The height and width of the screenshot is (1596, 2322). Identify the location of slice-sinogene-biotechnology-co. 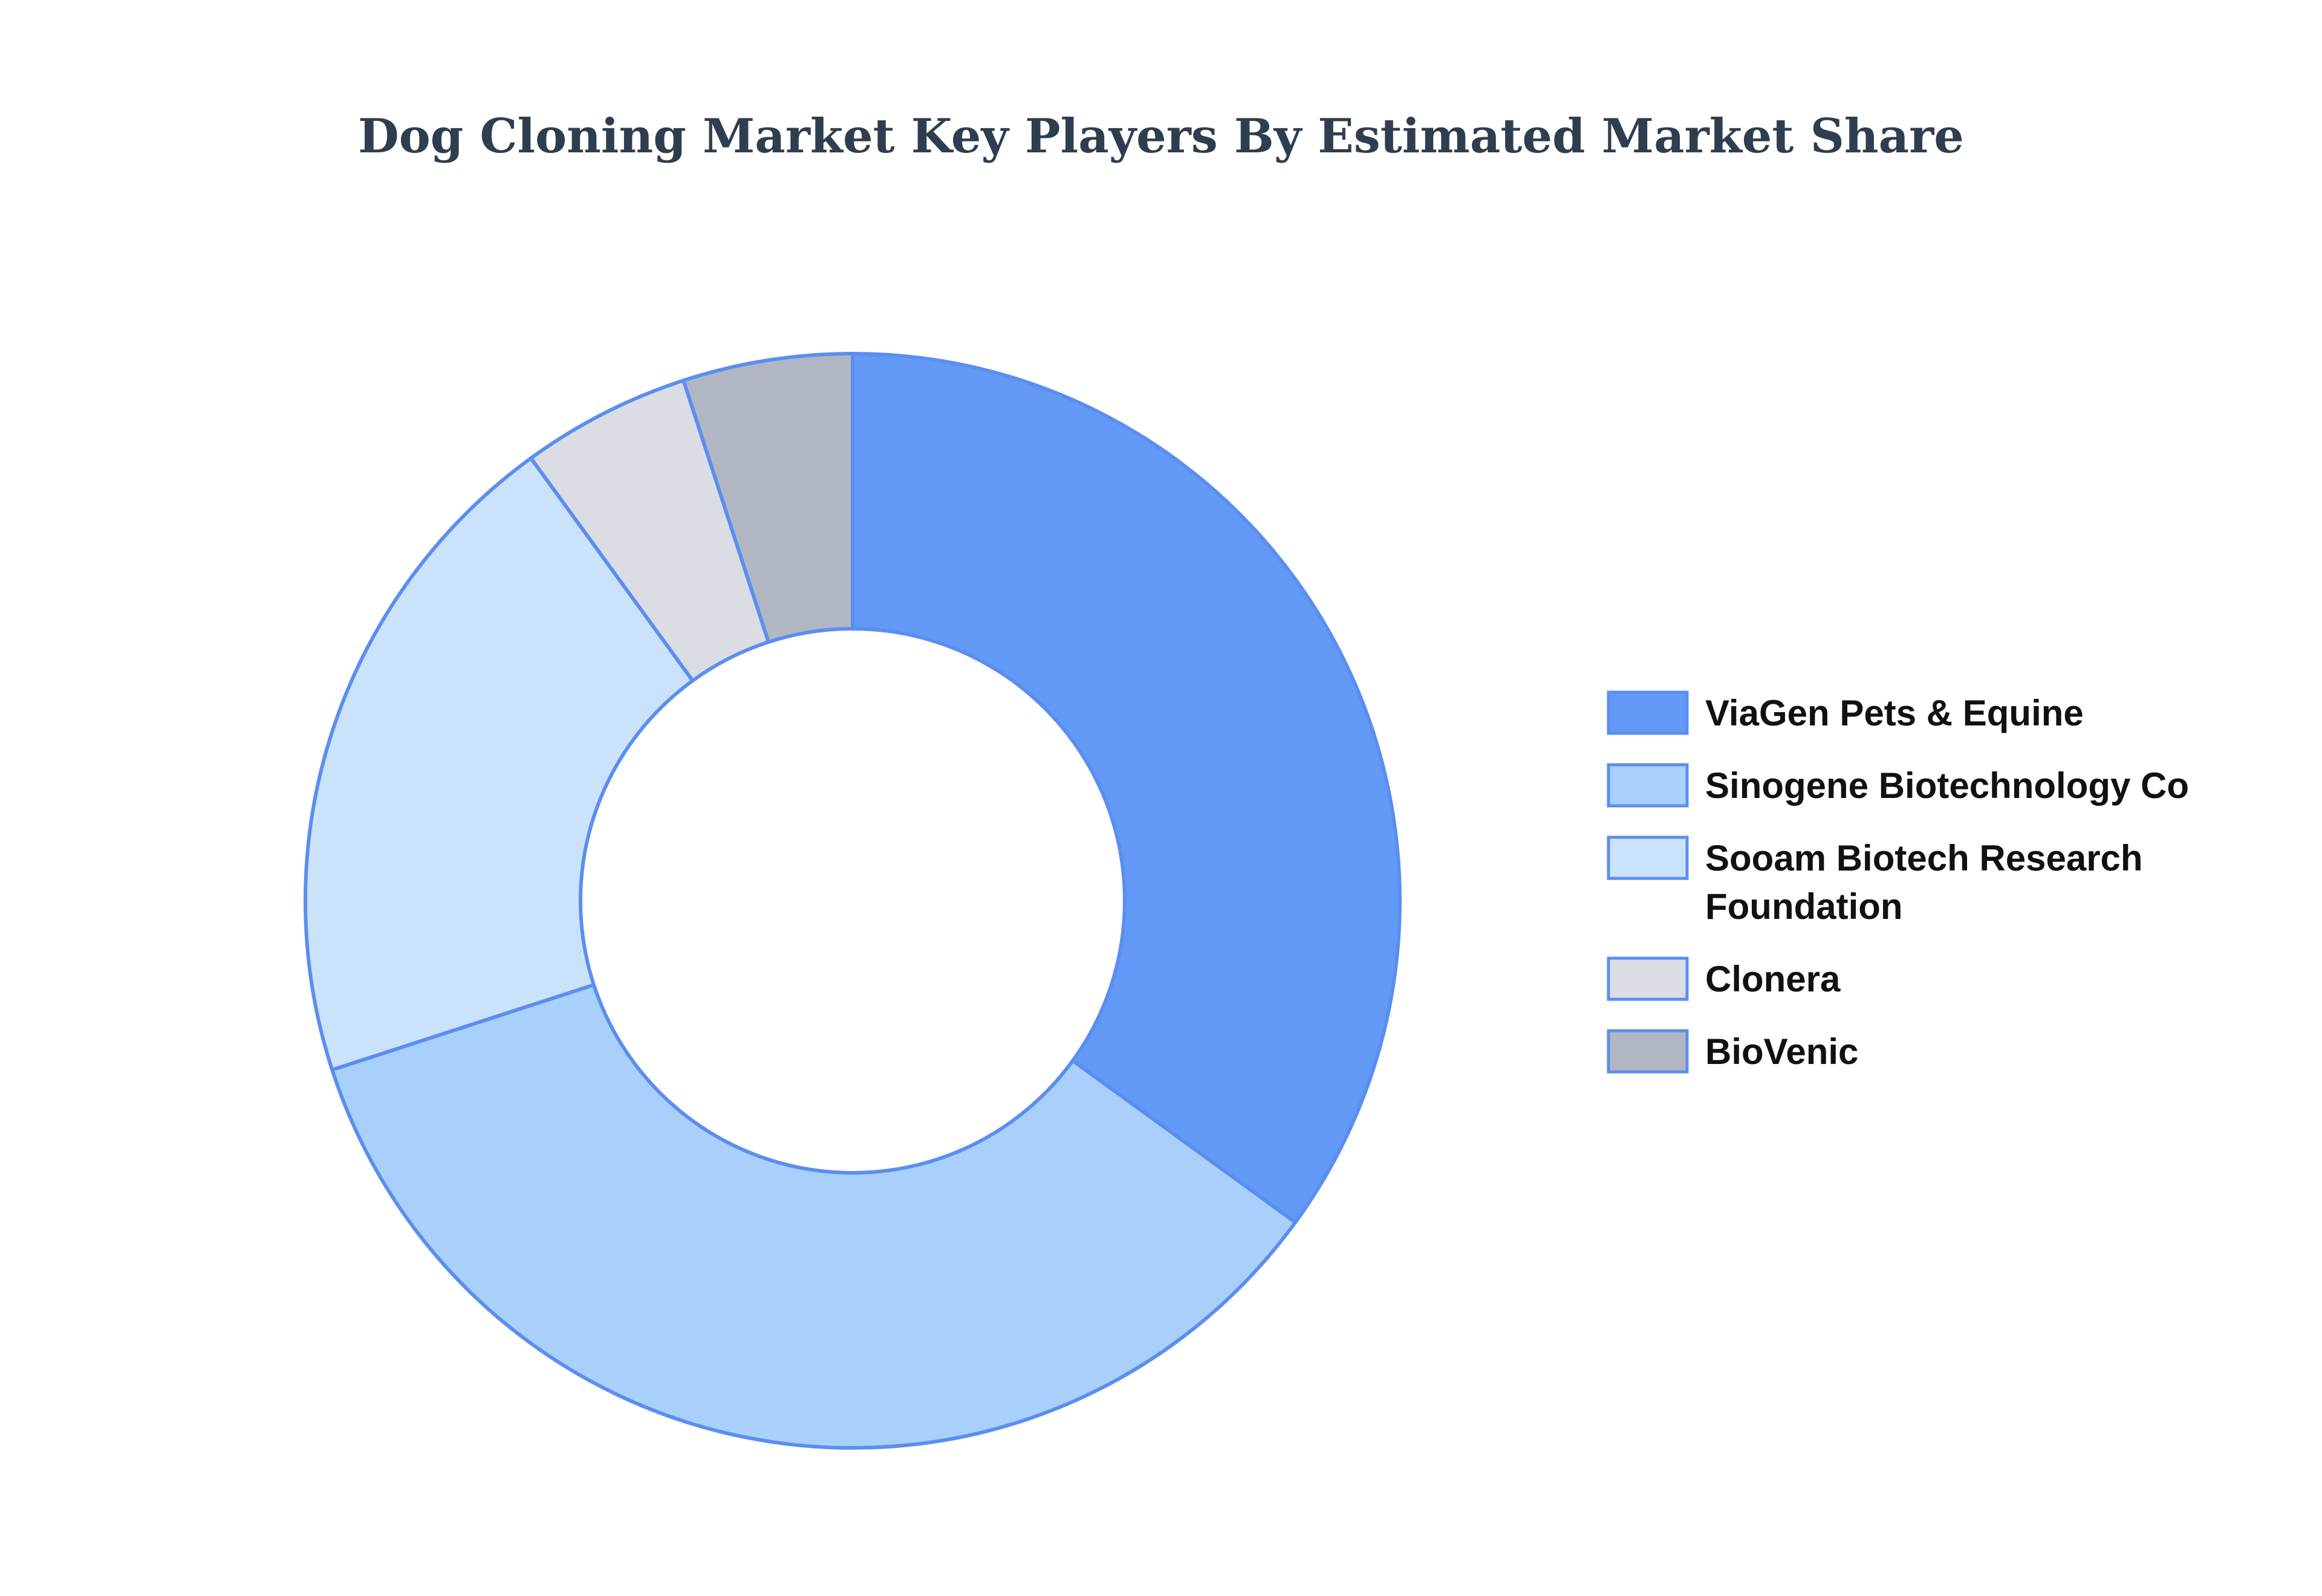
(814, 1216).